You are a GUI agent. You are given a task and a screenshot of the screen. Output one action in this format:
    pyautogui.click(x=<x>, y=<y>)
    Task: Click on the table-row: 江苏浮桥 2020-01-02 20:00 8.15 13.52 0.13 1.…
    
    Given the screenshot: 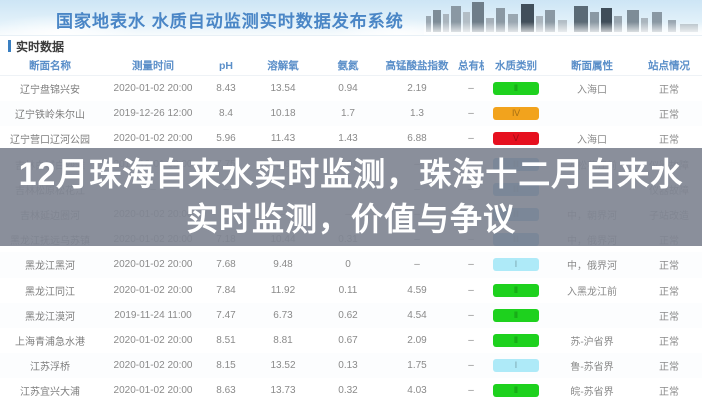 What is the action you would take?
    pyautogui.click(x=351, y=366)
    